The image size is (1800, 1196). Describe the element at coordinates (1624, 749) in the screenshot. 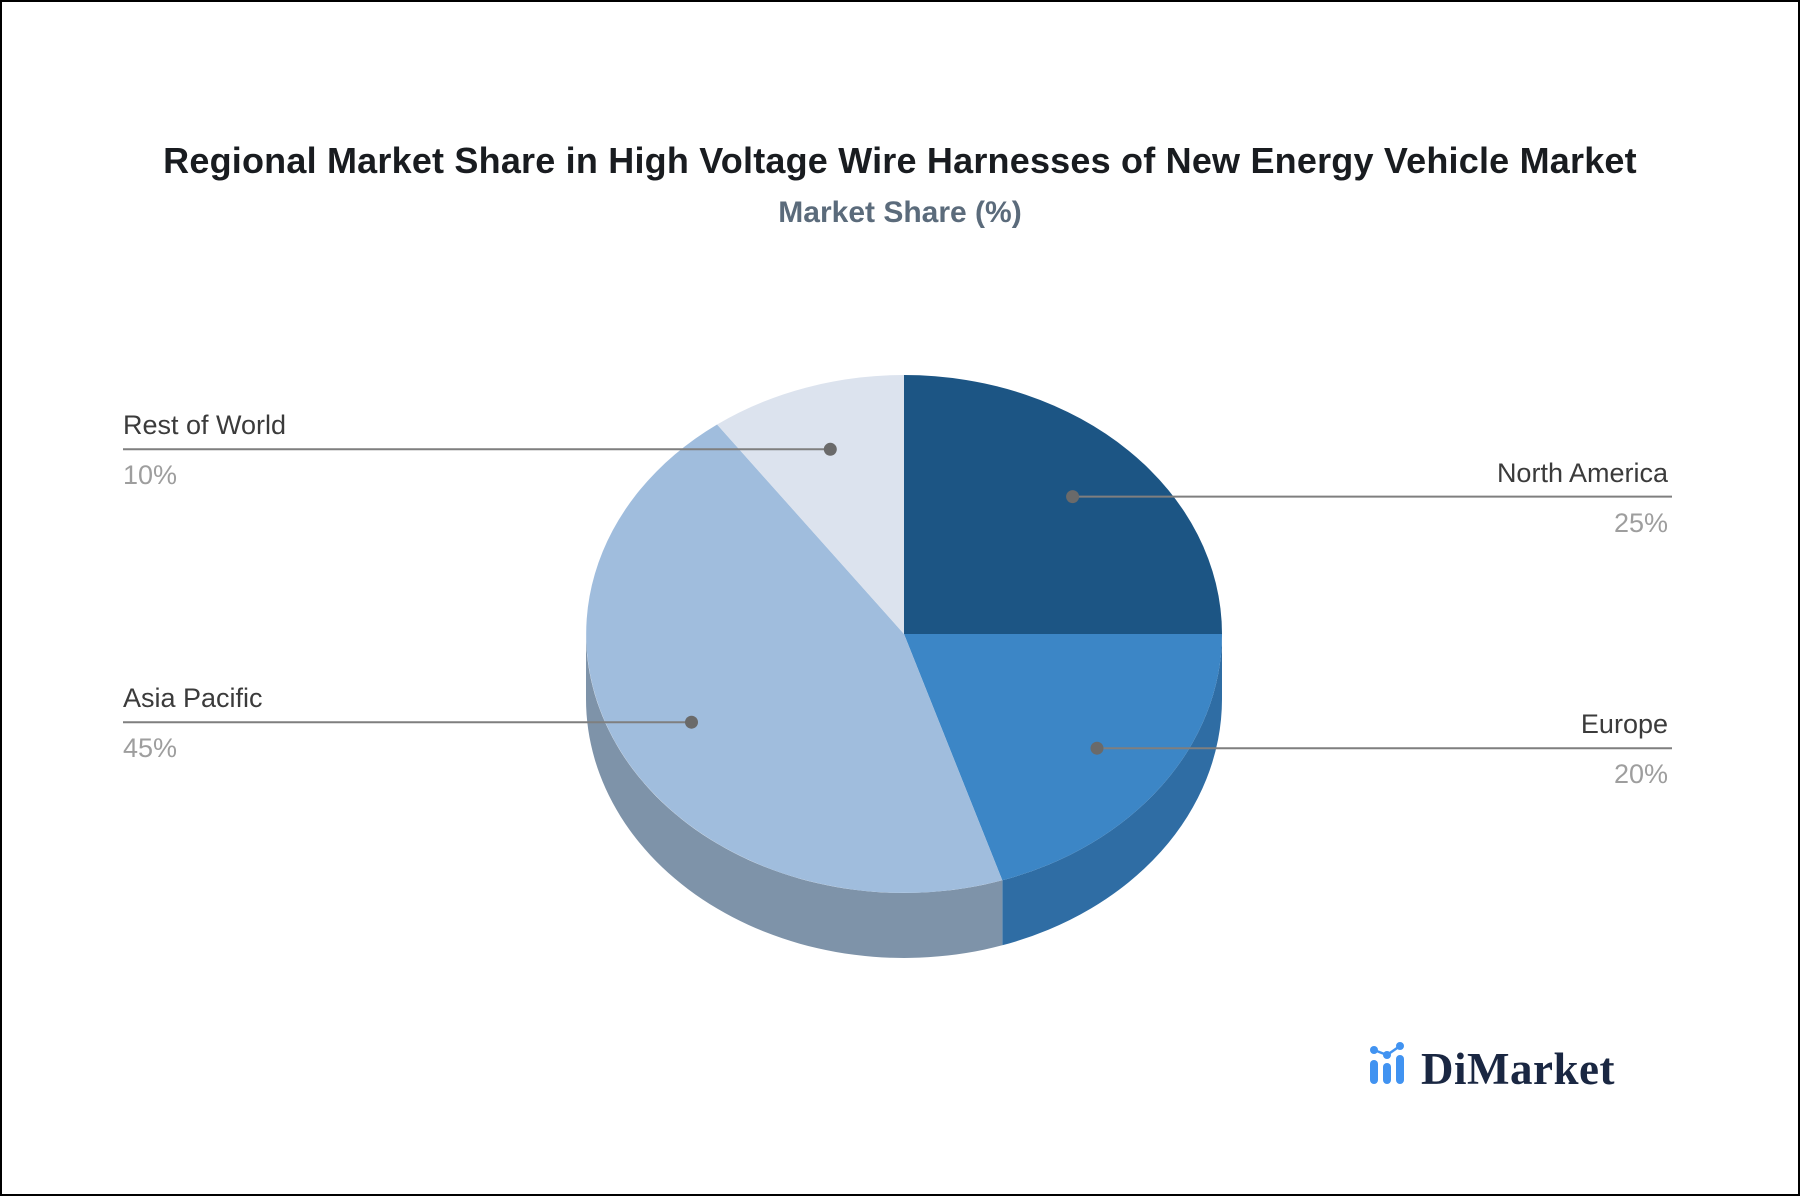

I see `callout-europe: Europe 20%` at that location.